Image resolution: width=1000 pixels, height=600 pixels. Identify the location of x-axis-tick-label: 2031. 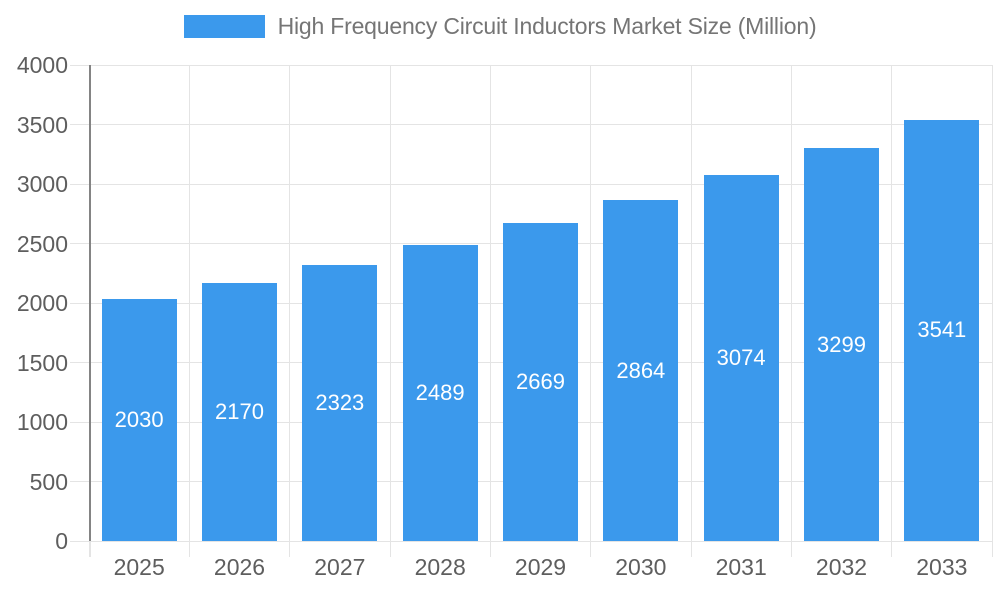
(741, 567).